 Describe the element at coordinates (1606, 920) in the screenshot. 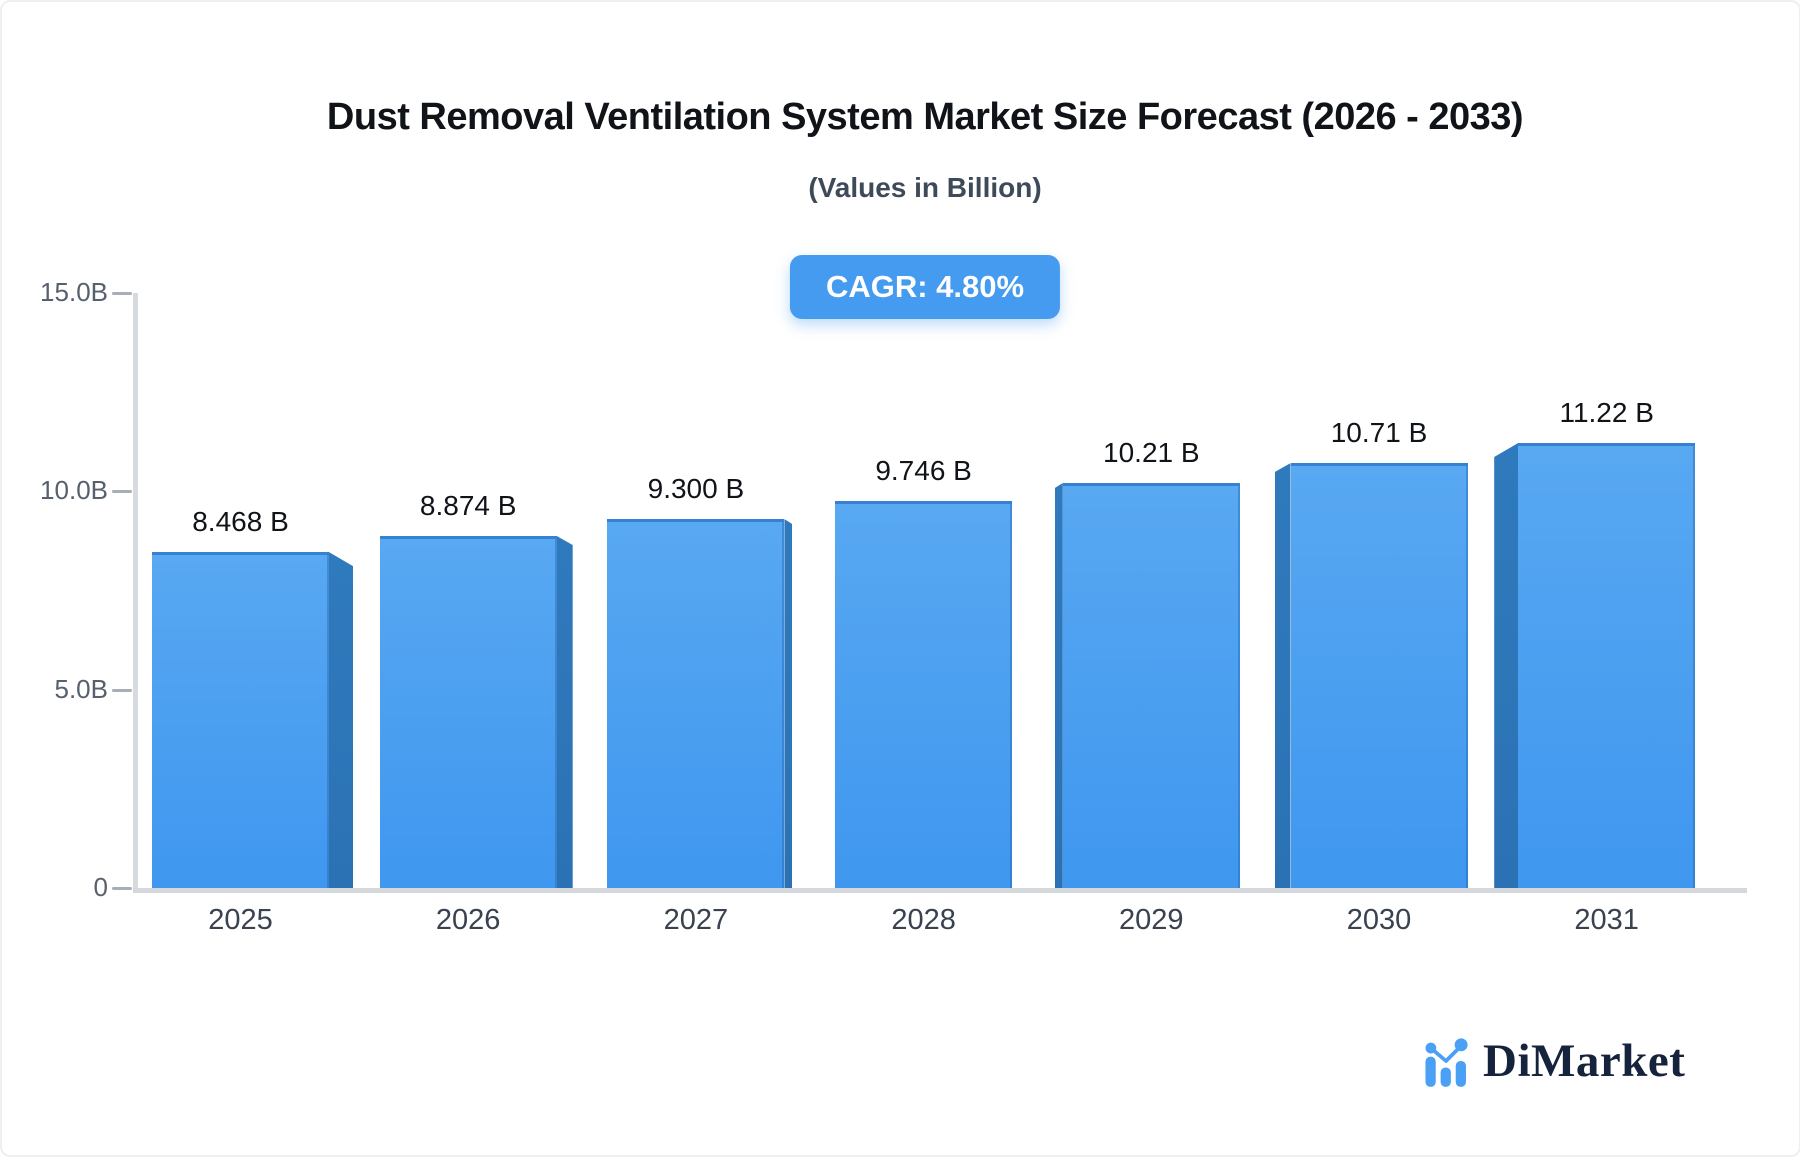

I see `x-axis-label: 2031` at that location.